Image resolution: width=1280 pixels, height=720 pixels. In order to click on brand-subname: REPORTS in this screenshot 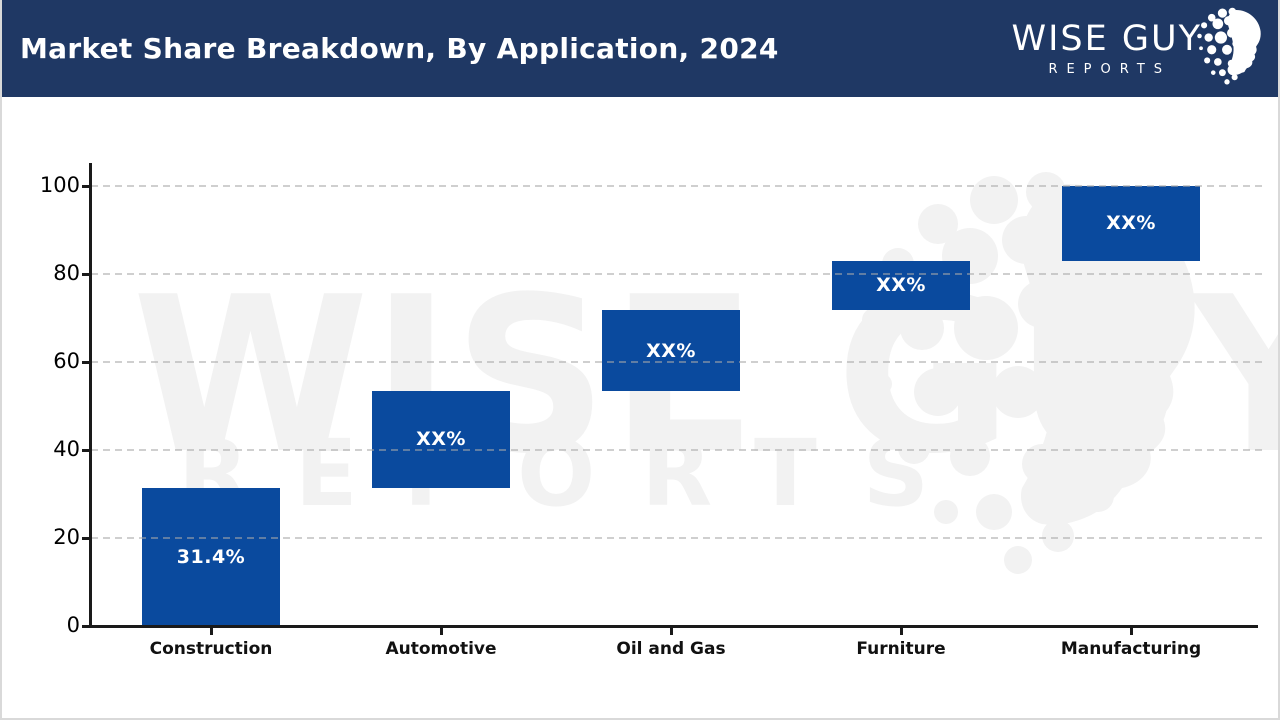, I will do `click(1110, 69)`.